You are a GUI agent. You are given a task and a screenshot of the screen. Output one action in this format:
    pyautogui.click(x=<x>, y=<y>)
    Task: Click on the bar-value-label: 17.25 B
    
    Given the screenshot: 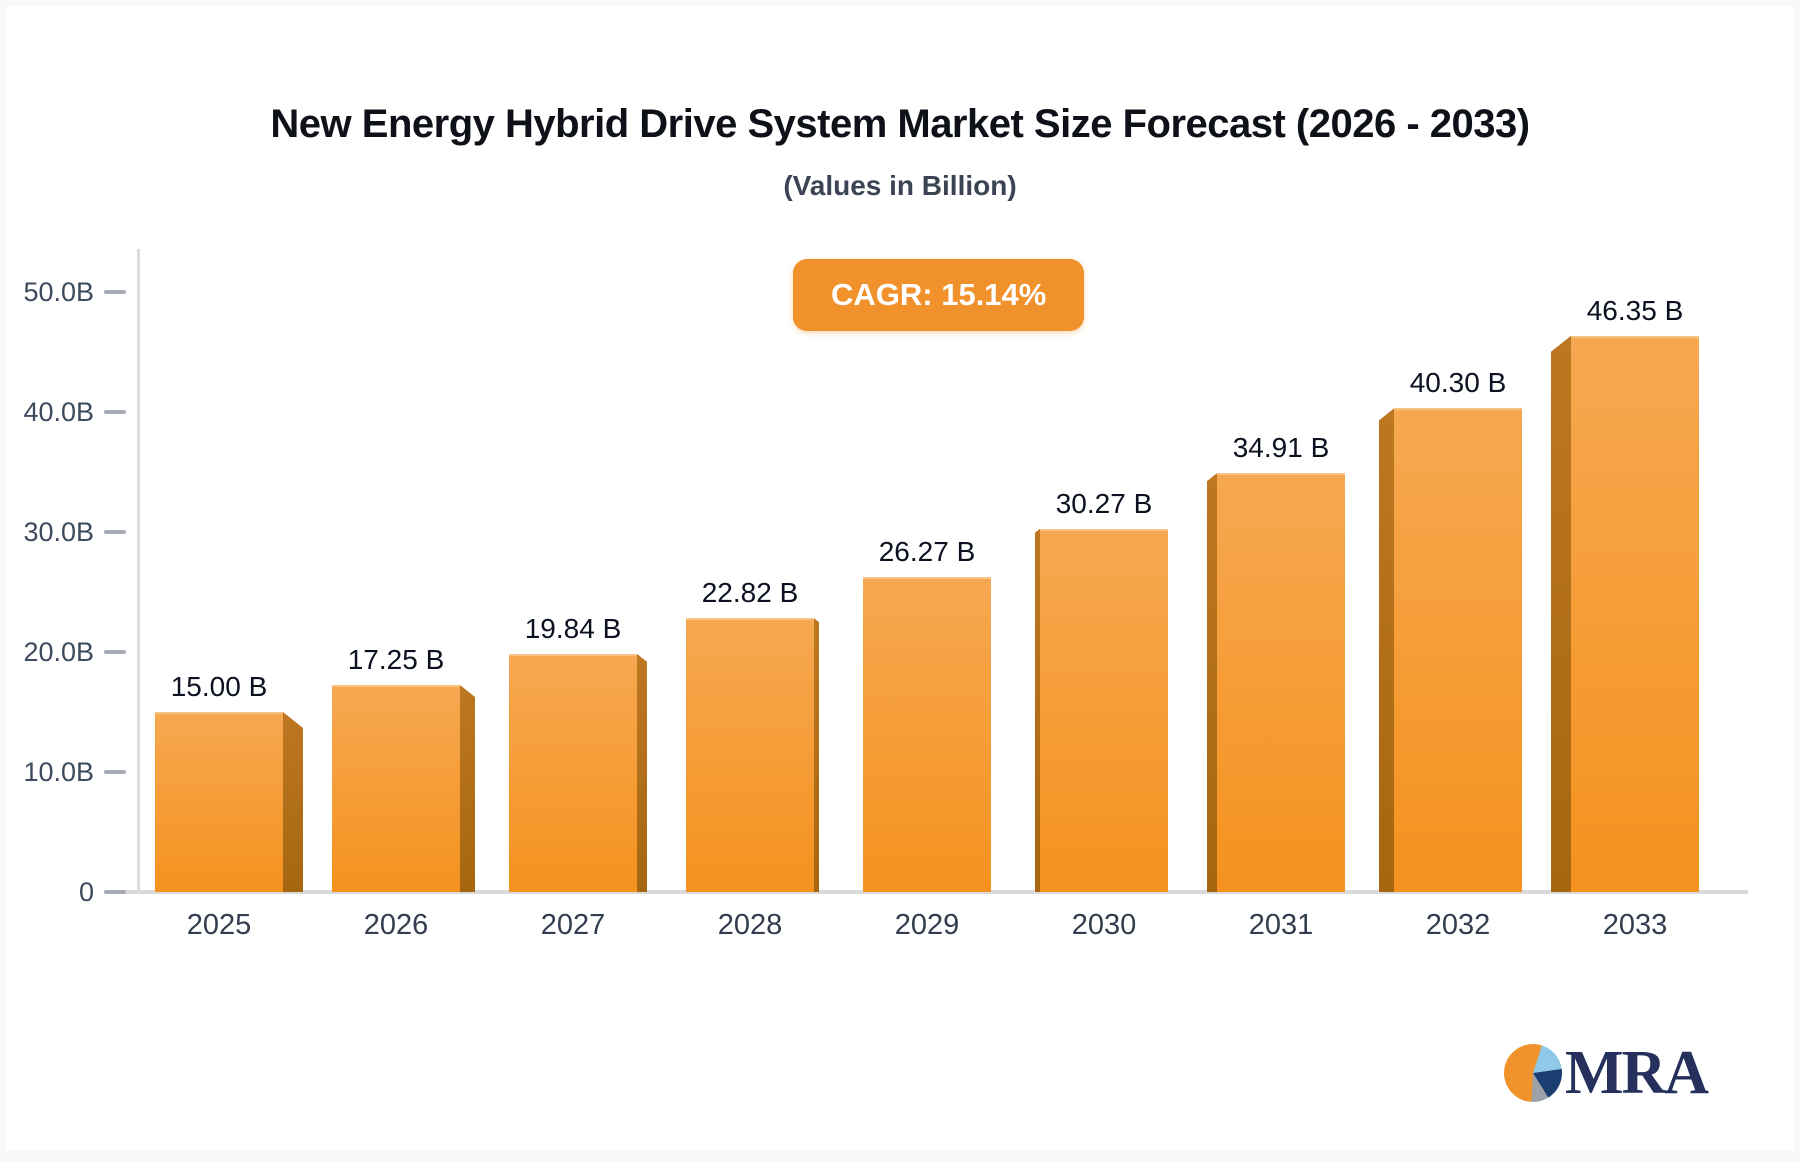 What is the action you would take?
    pyautogui.click(x=396, y=659)
    